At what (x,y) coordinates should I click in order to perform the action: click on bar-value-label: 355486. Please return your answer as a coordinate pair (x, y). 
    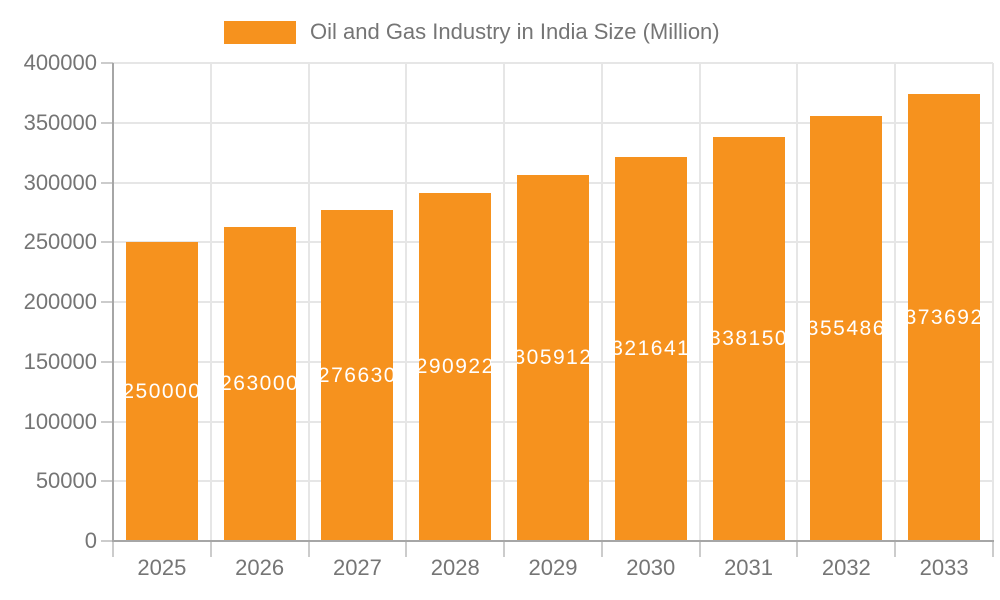
    Looking at the image, I should click on (846, 328).